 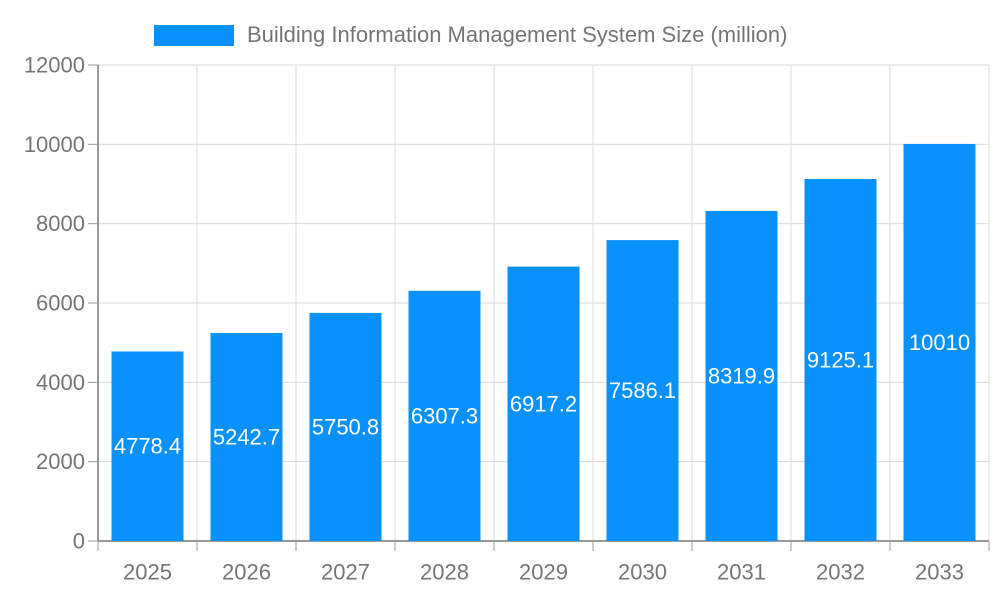 I want to click on x-tick-label: 2028, so click(x=444, y=572).